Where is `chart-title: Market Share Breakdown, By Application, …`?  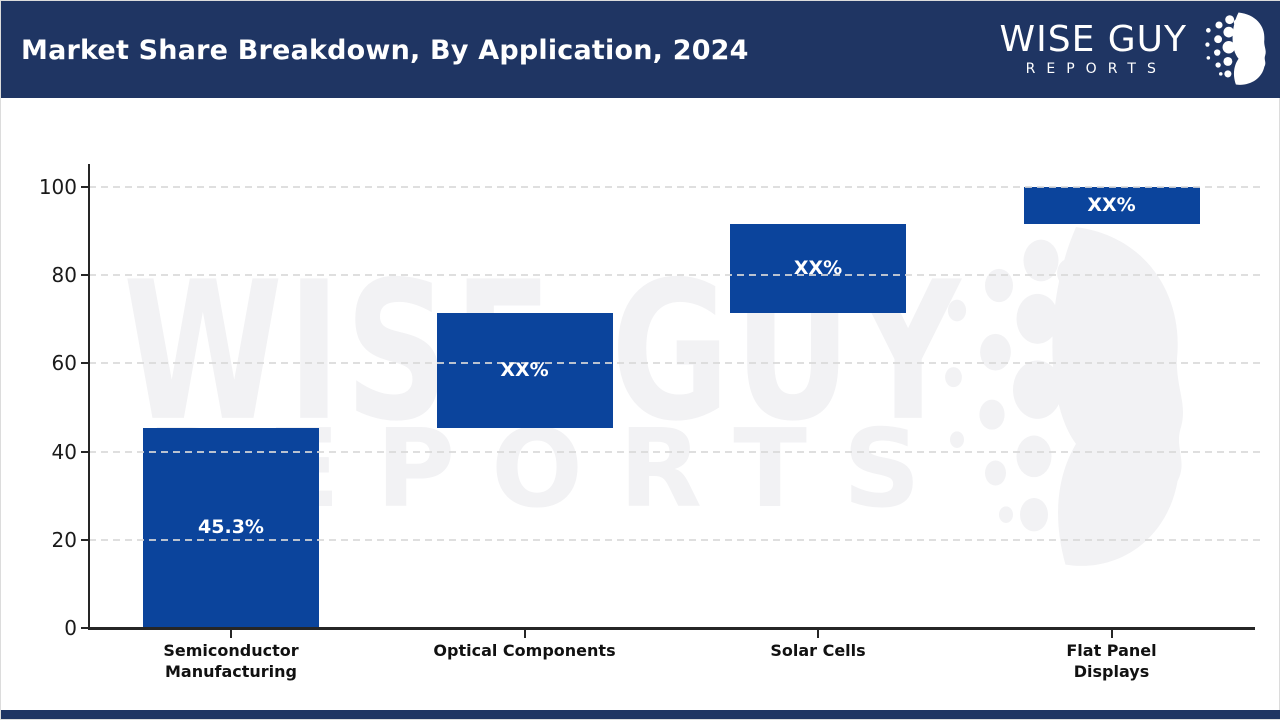 chart-title: Market Share Breakdown, By Application, … is located at coordinates (385, 50).